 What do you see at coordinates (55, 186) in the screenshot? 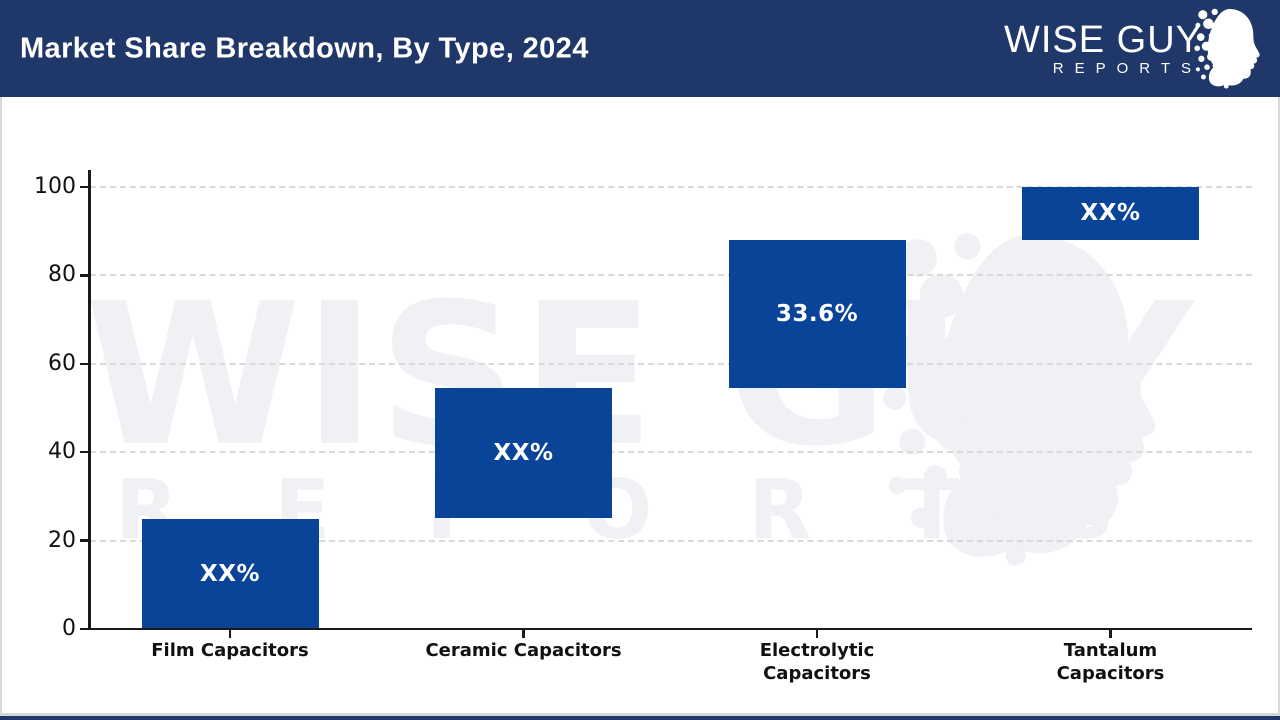
I see `y-tick-label-100: 100` at bounding box center [55, 186].